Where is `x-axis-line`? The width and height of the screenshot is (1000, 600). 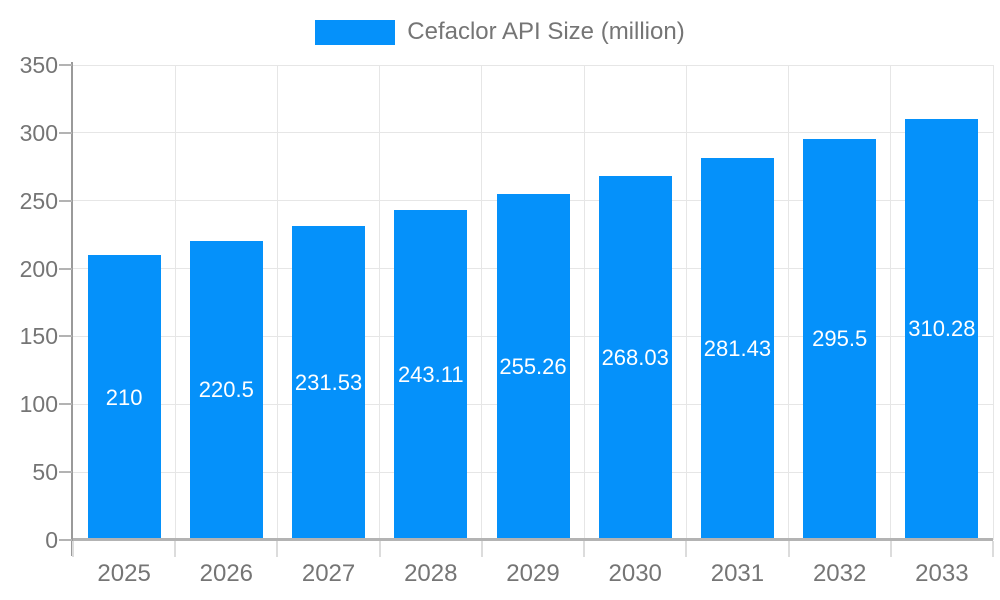 x-axis-line is located at coordinates (533, 539).